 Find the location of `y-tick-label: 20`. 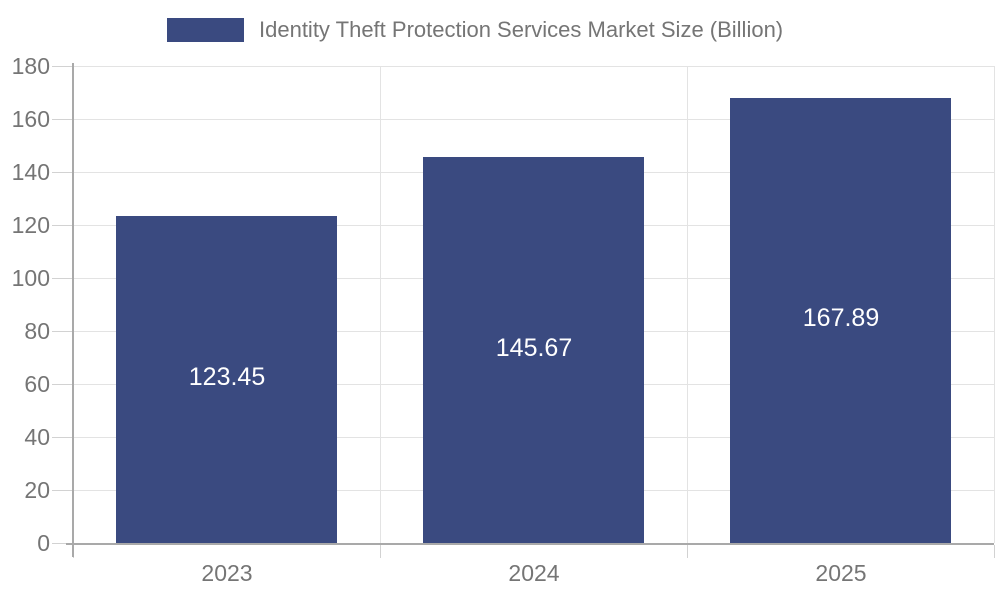

y-tick-label: 20 is located at coordinates (37, 490).